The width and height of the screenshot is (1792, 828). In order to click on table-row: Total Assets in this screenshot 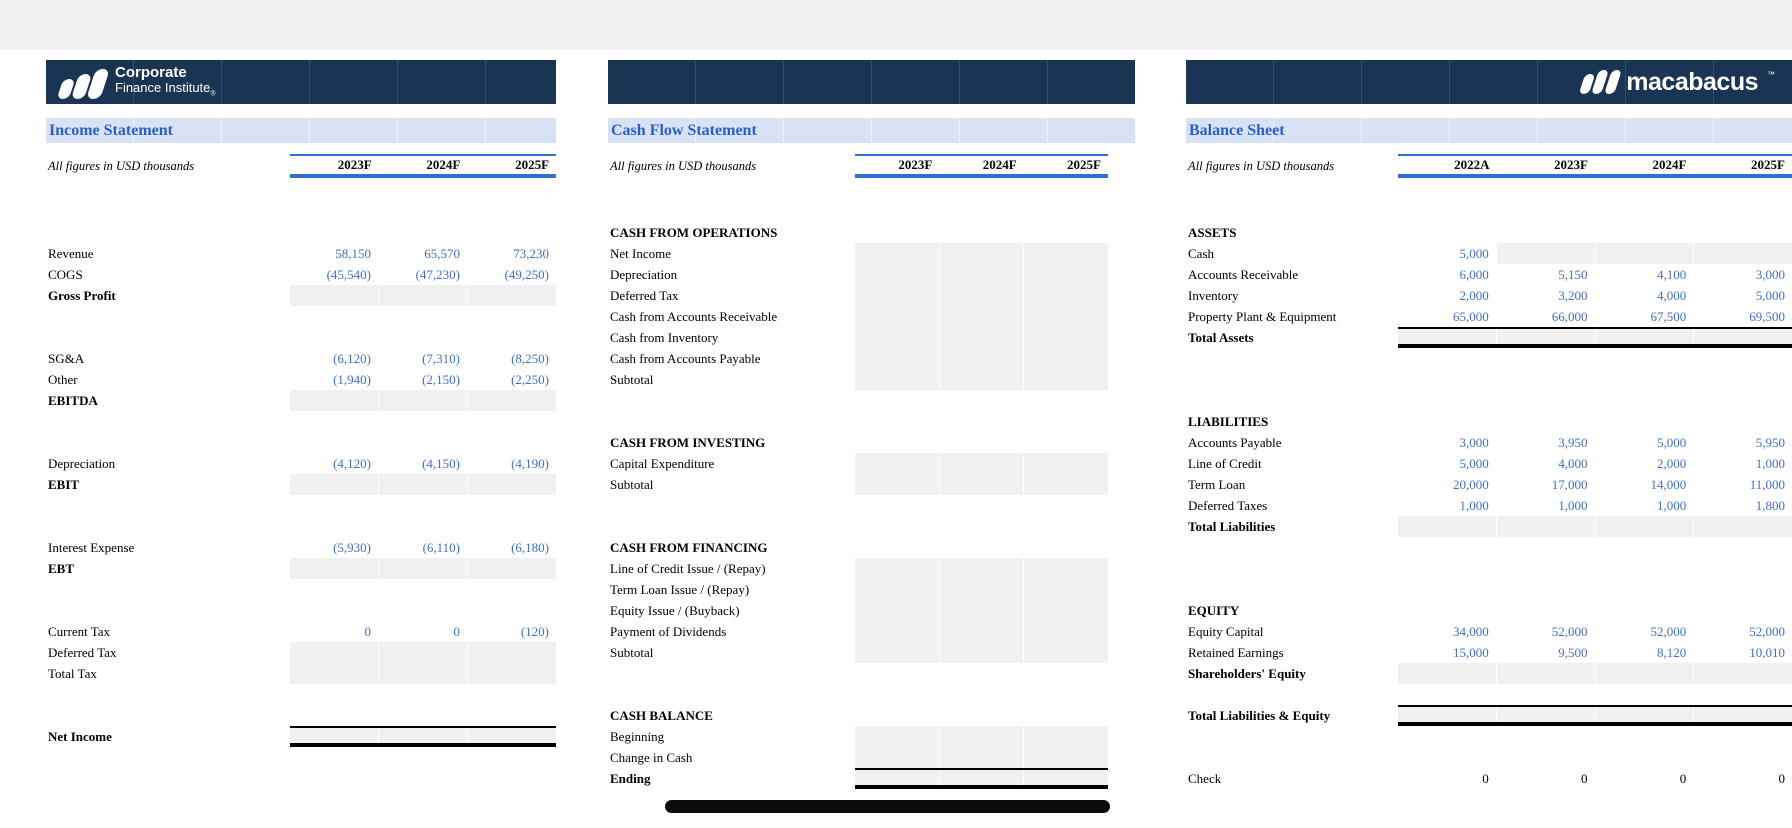, I will do `click(1489, 337)`.